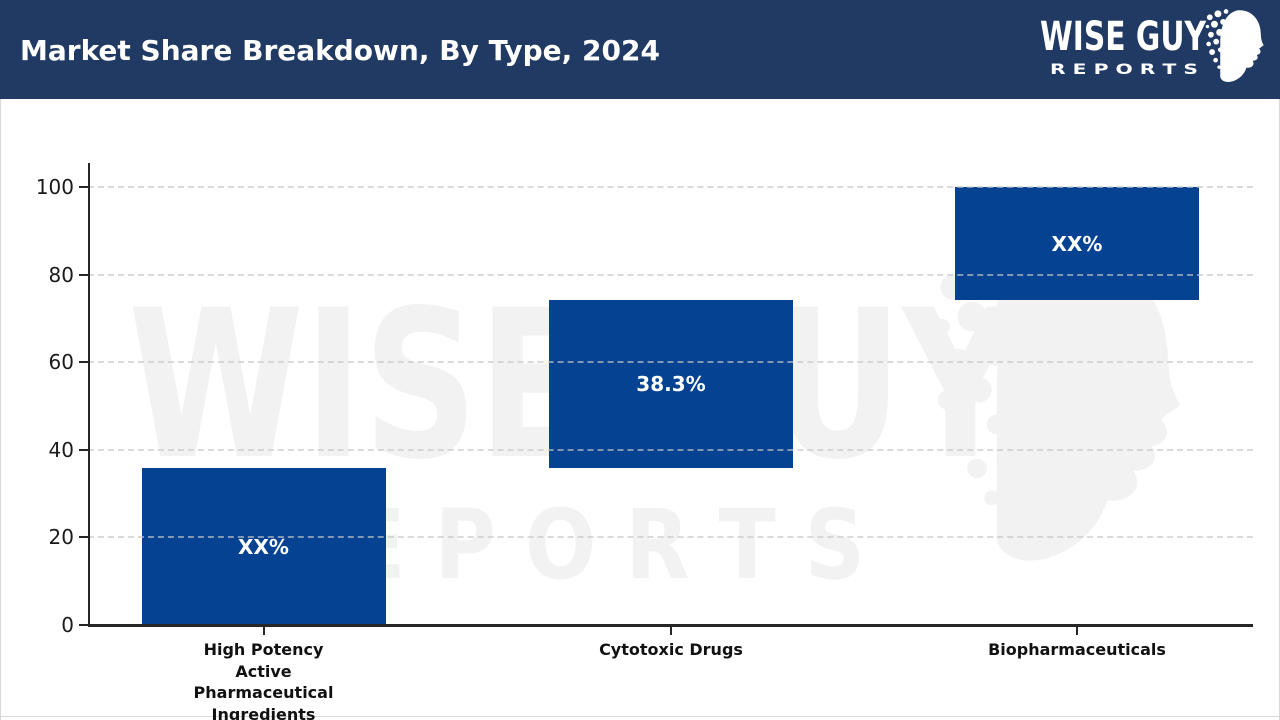 This screenshot has width=1280, height=720. I want to click on x-category-label-line: Pharmaceutical, so click(263, 692).